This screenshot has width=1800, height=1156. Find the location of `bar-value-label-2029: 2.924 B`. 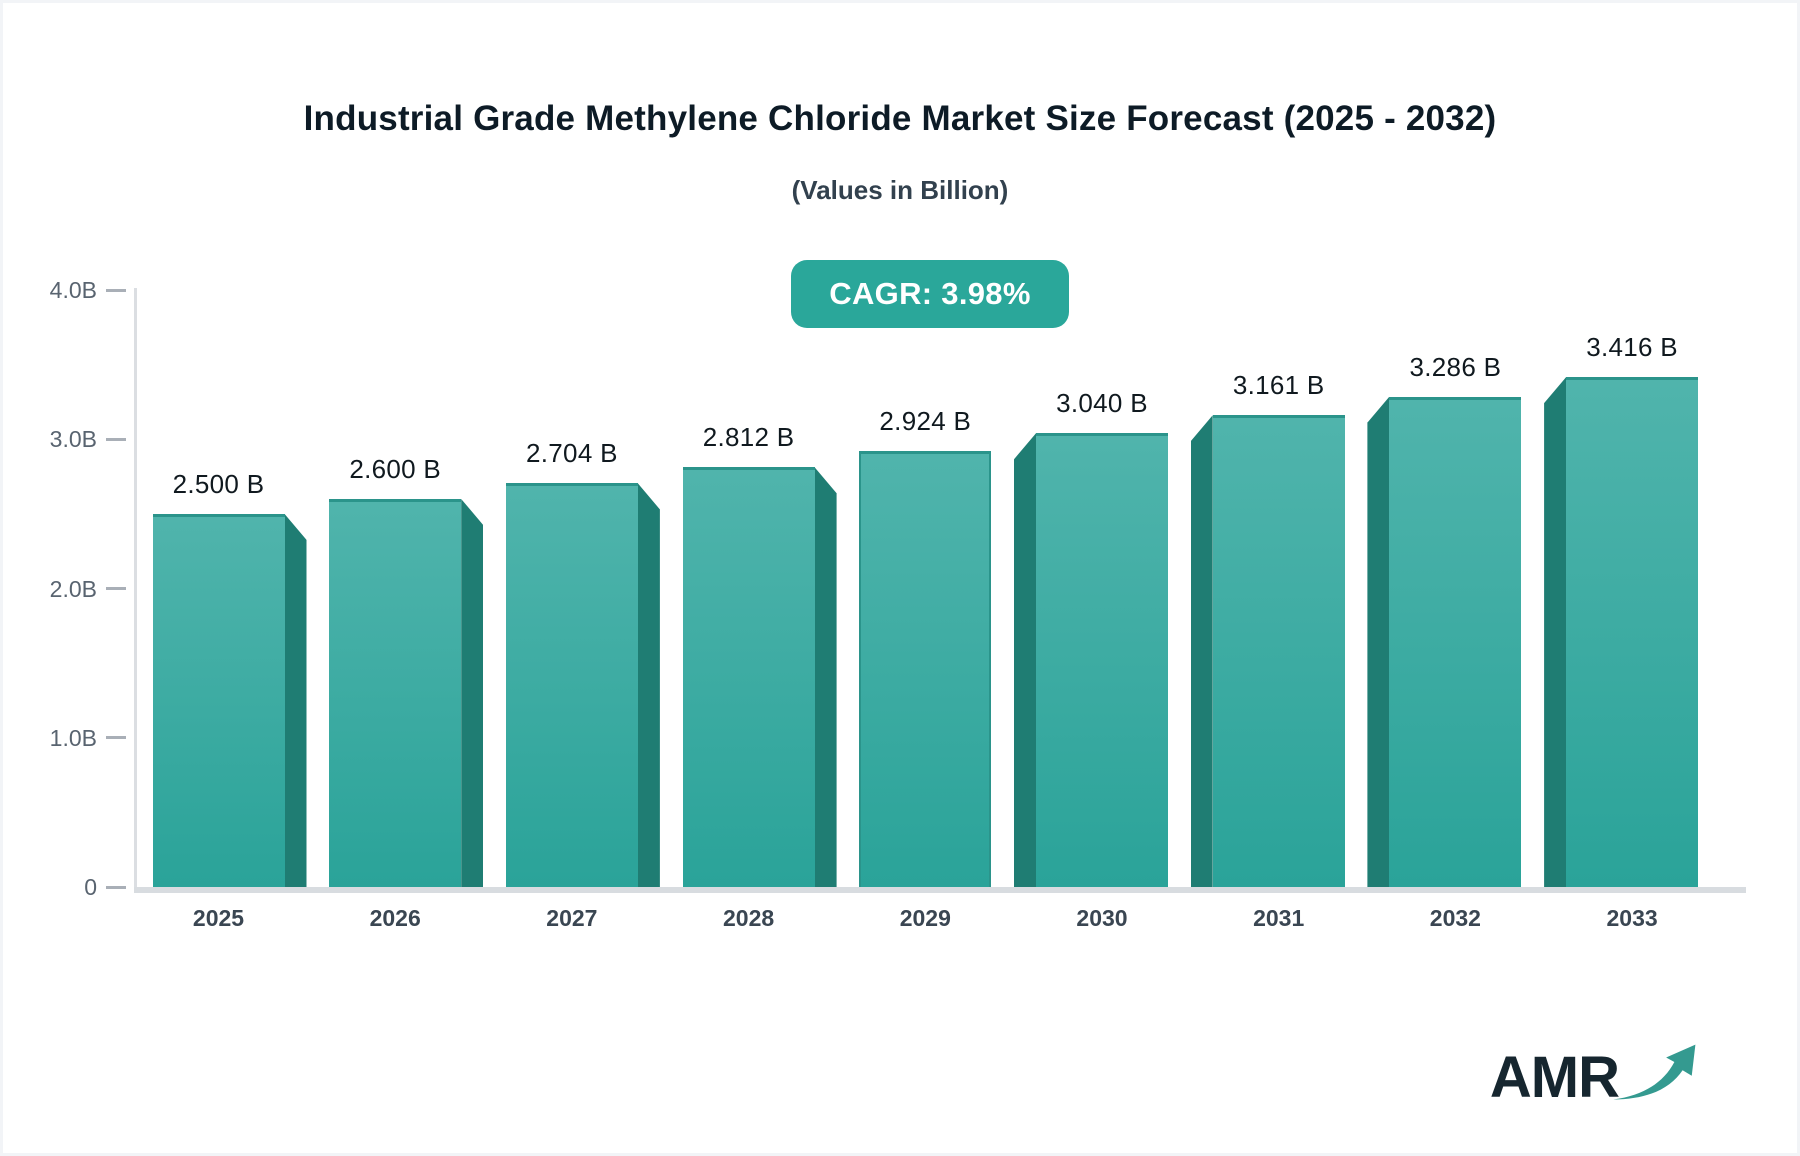

bar-value-label-2029: 2.924 B is located at coordinates (925, 420).